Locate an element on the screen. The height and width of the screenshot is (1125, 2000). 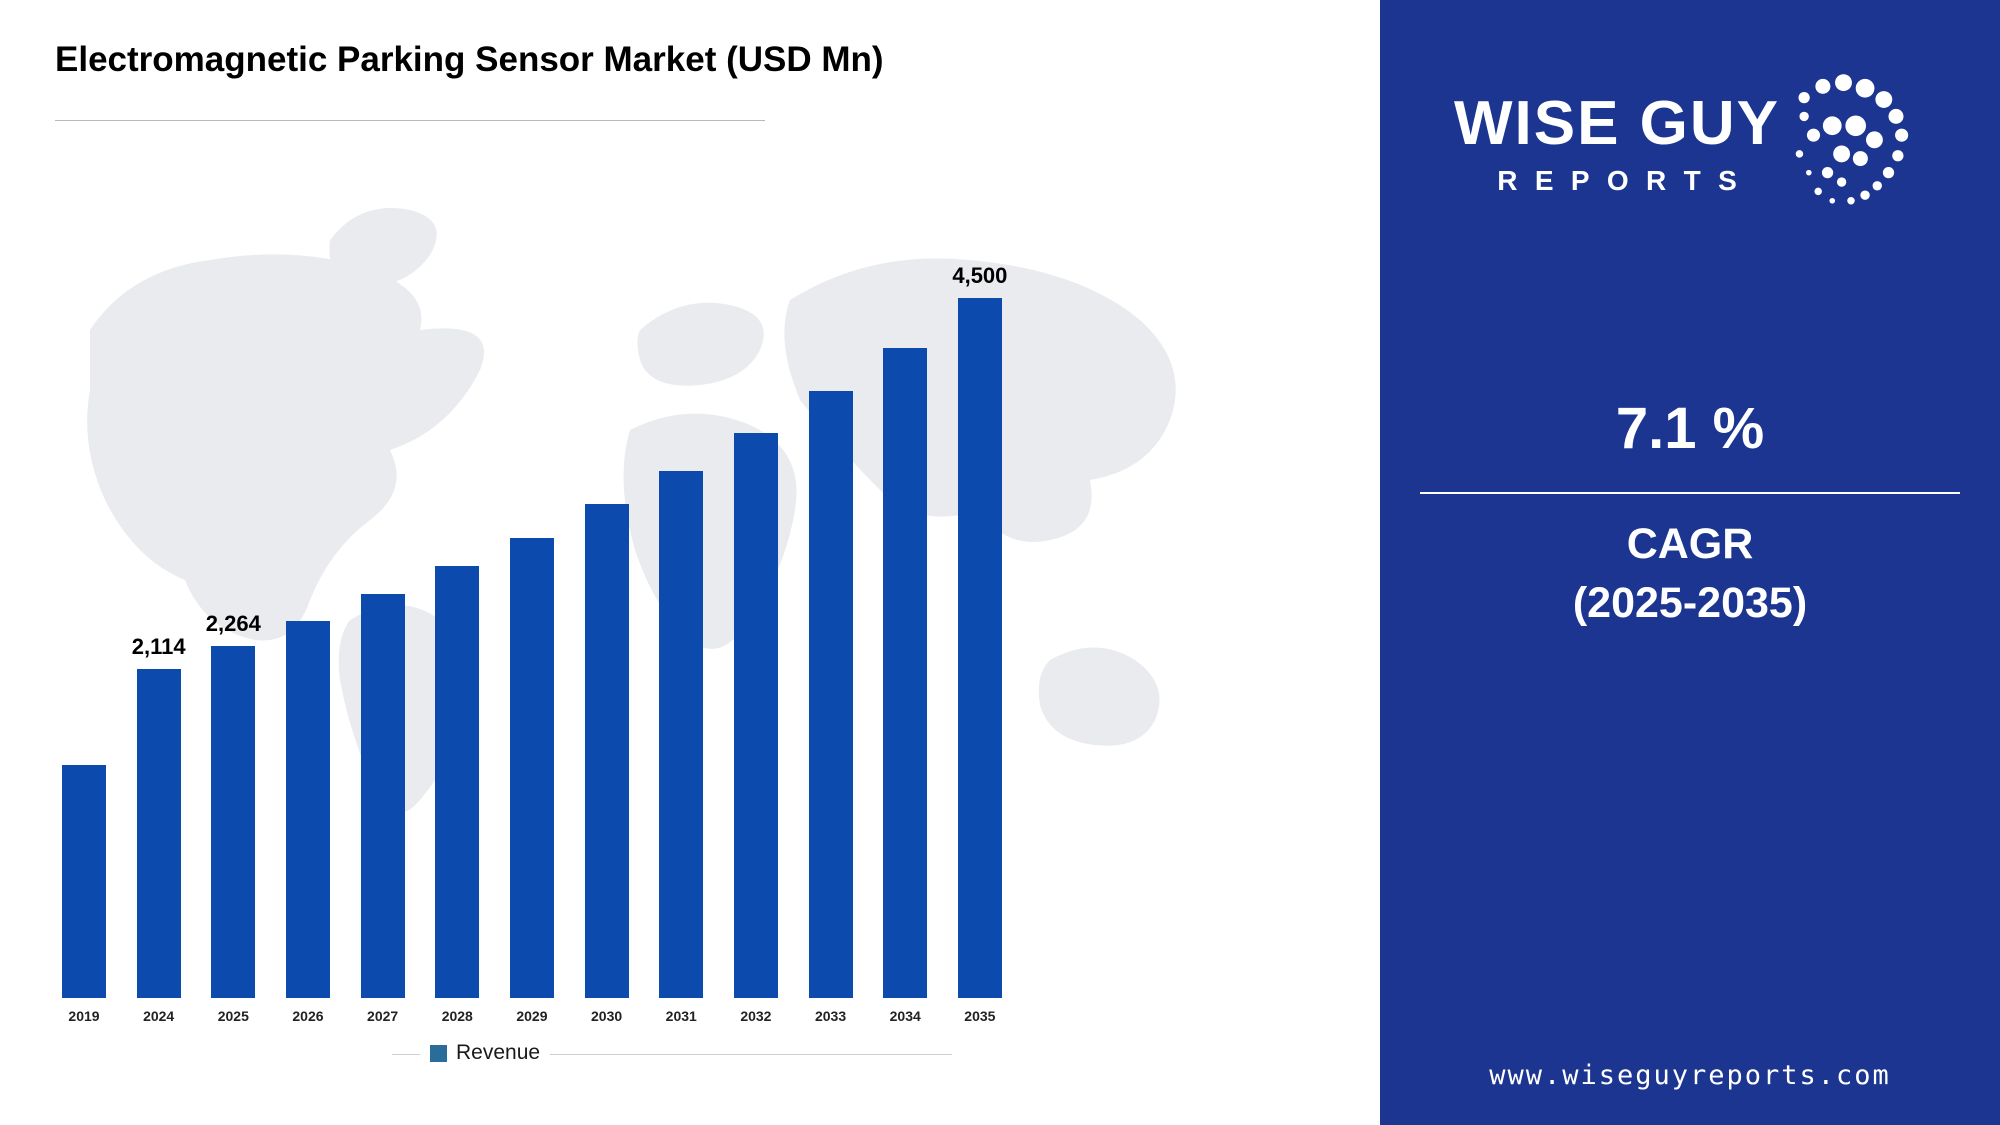
bar-group: 2032 is located at coordinates (755, 729).